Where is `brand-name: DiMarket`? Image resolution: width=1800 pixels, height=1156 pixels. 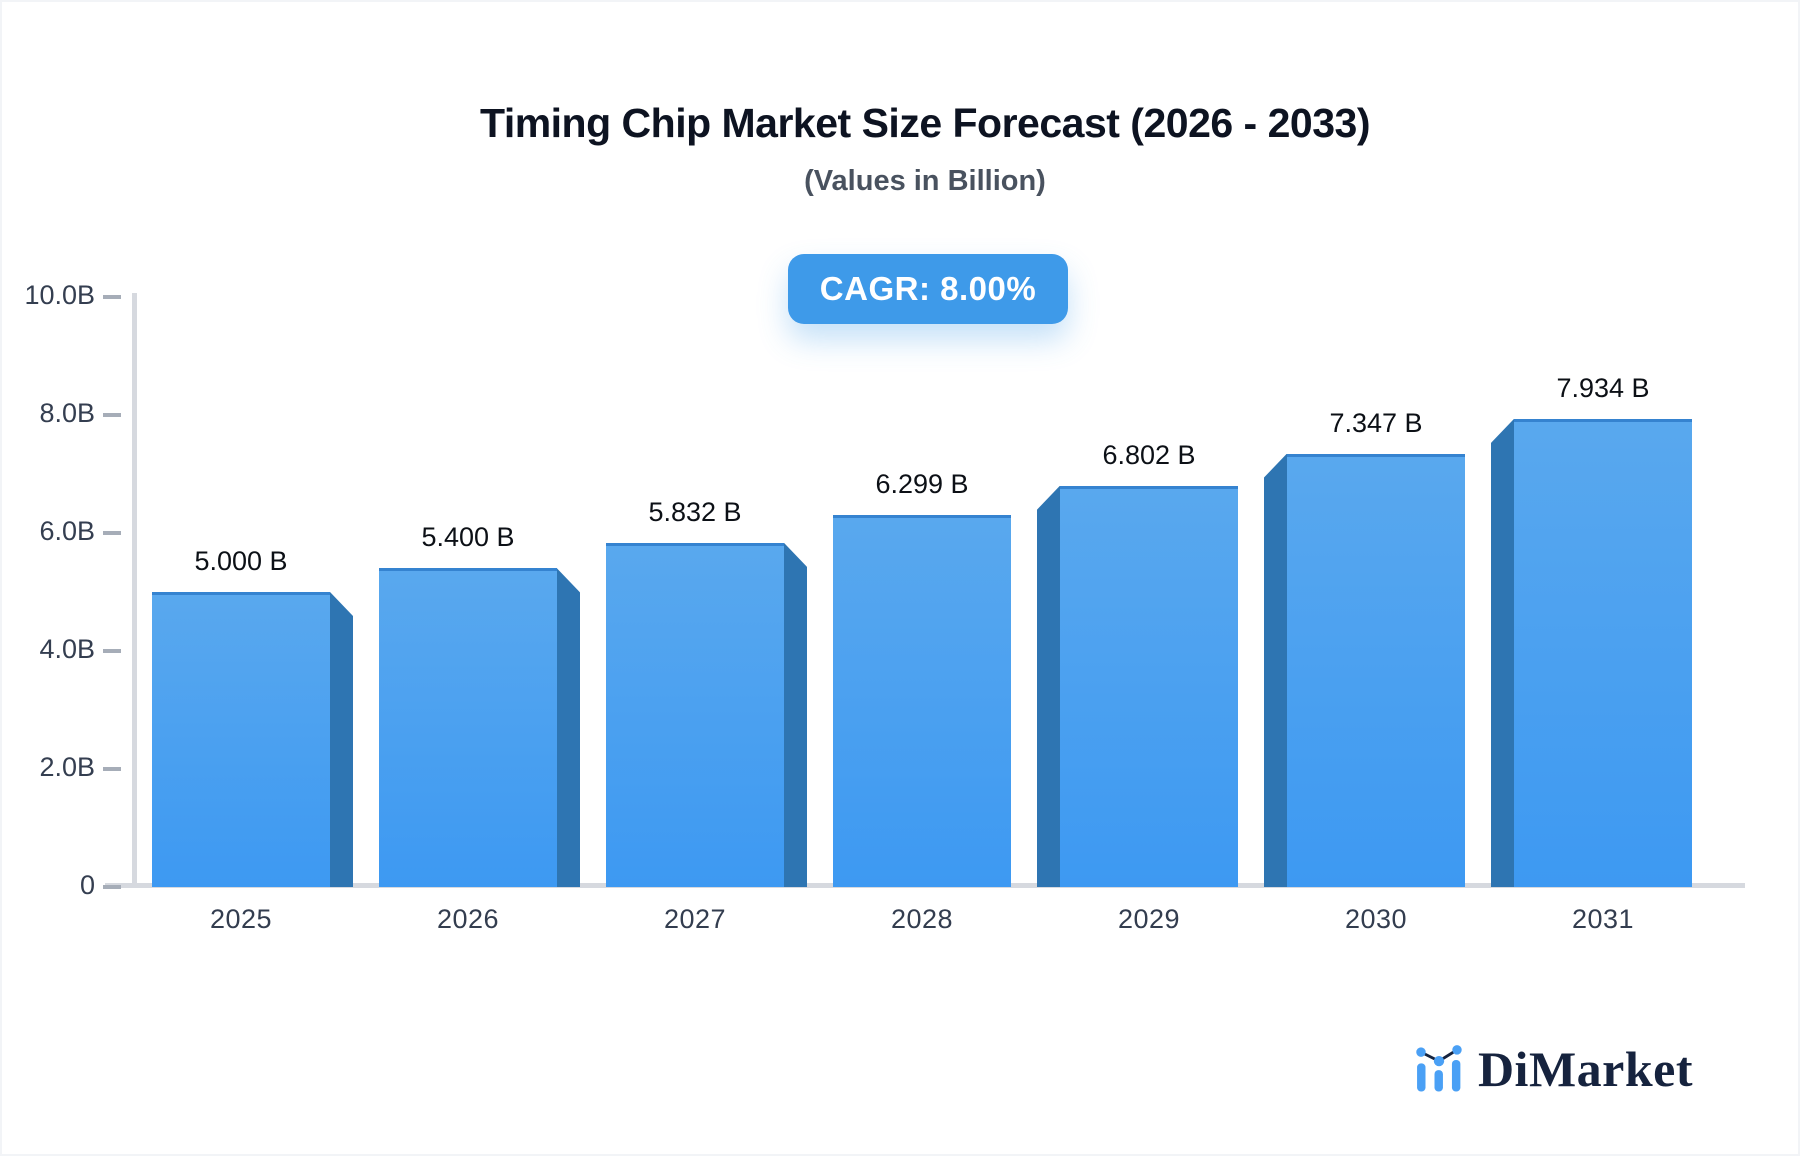 brand-name: DiMarket is located at coordinates (1585, 1069).